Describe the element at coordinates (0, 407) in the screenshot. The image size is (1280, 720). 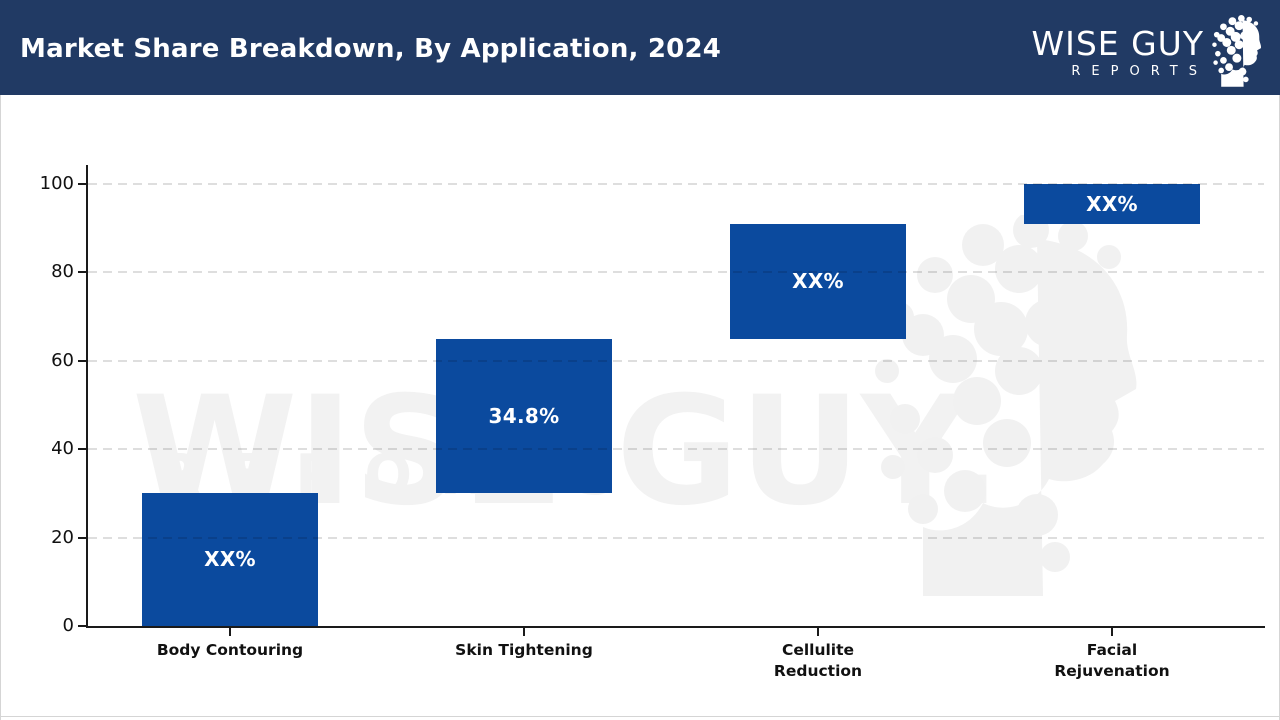
I see `canvas-border-left` at that location.